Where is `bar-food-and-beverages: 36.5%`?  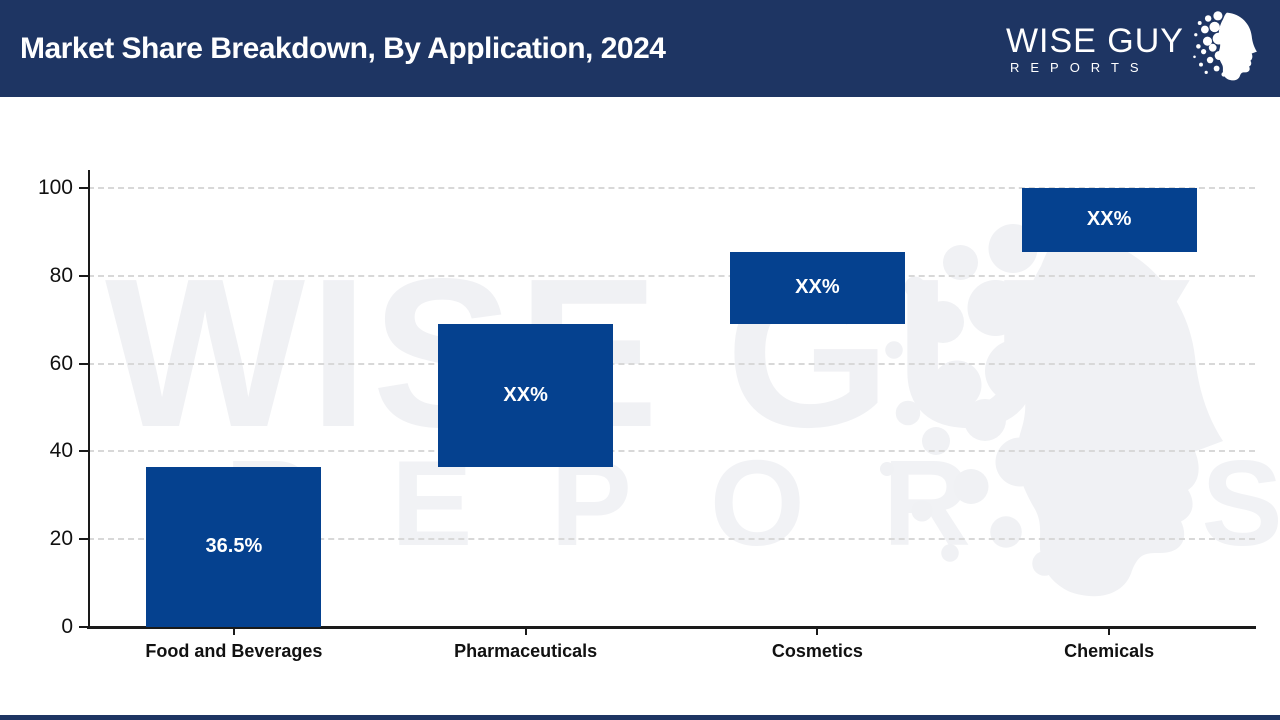
bar-food-and-beverages: 36.5% is located at coordinates (234, 546).